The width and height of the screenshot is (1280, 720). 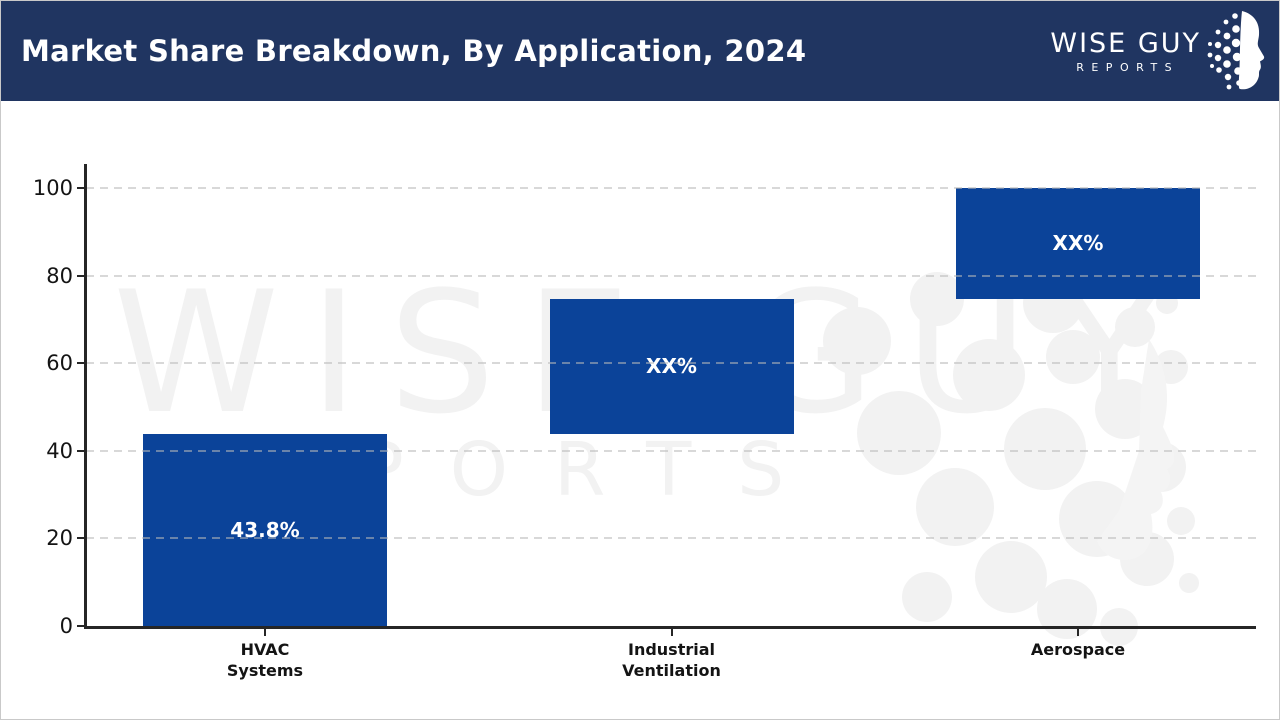 I want to click on bar-segment-3: XX%, so click(x=1078, y=243).